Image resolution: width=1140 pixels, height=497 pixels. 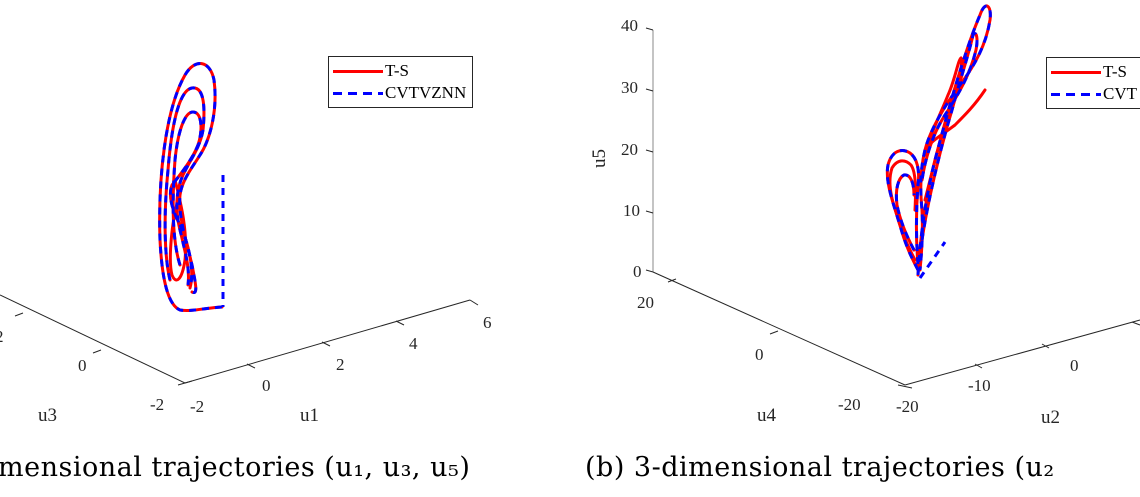 What do you see at coordinates (759, 354) in the screenshot?
I see `u4-tick: 0` at bounding box center [759, 354].